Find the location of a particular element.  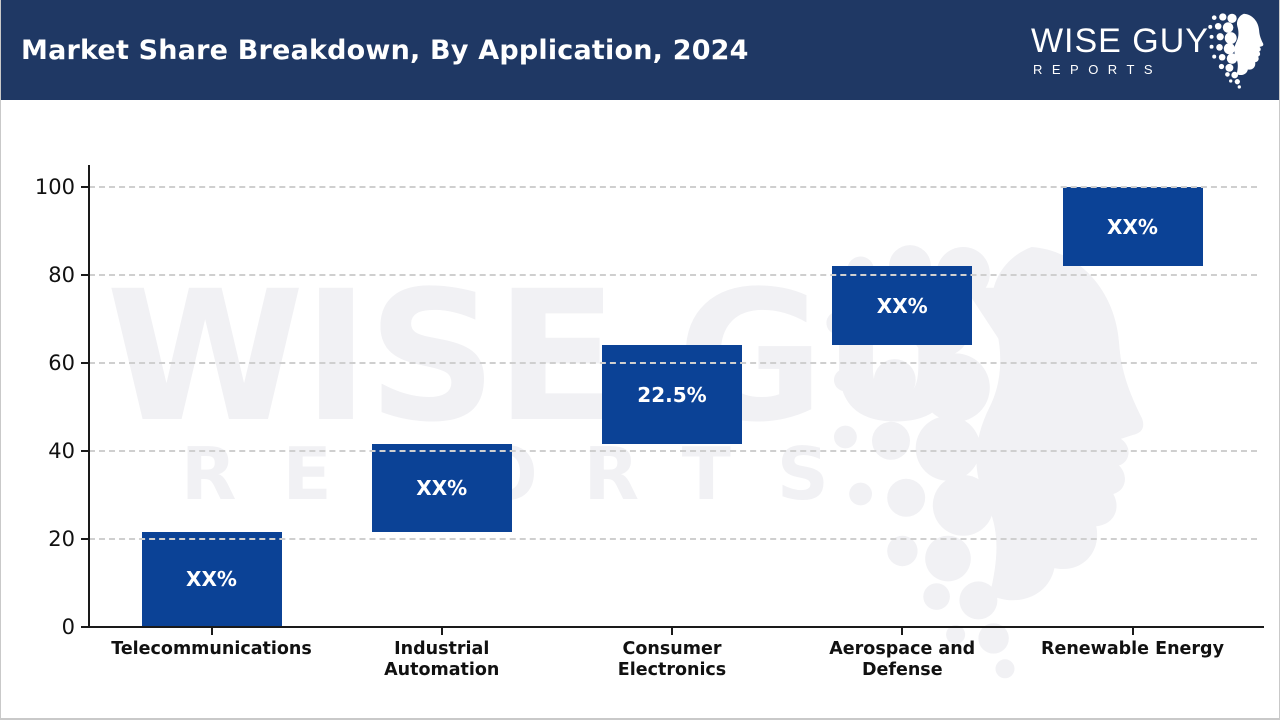

x-label-telecommunications: Telecommunications is located at coordinates (212, 649).